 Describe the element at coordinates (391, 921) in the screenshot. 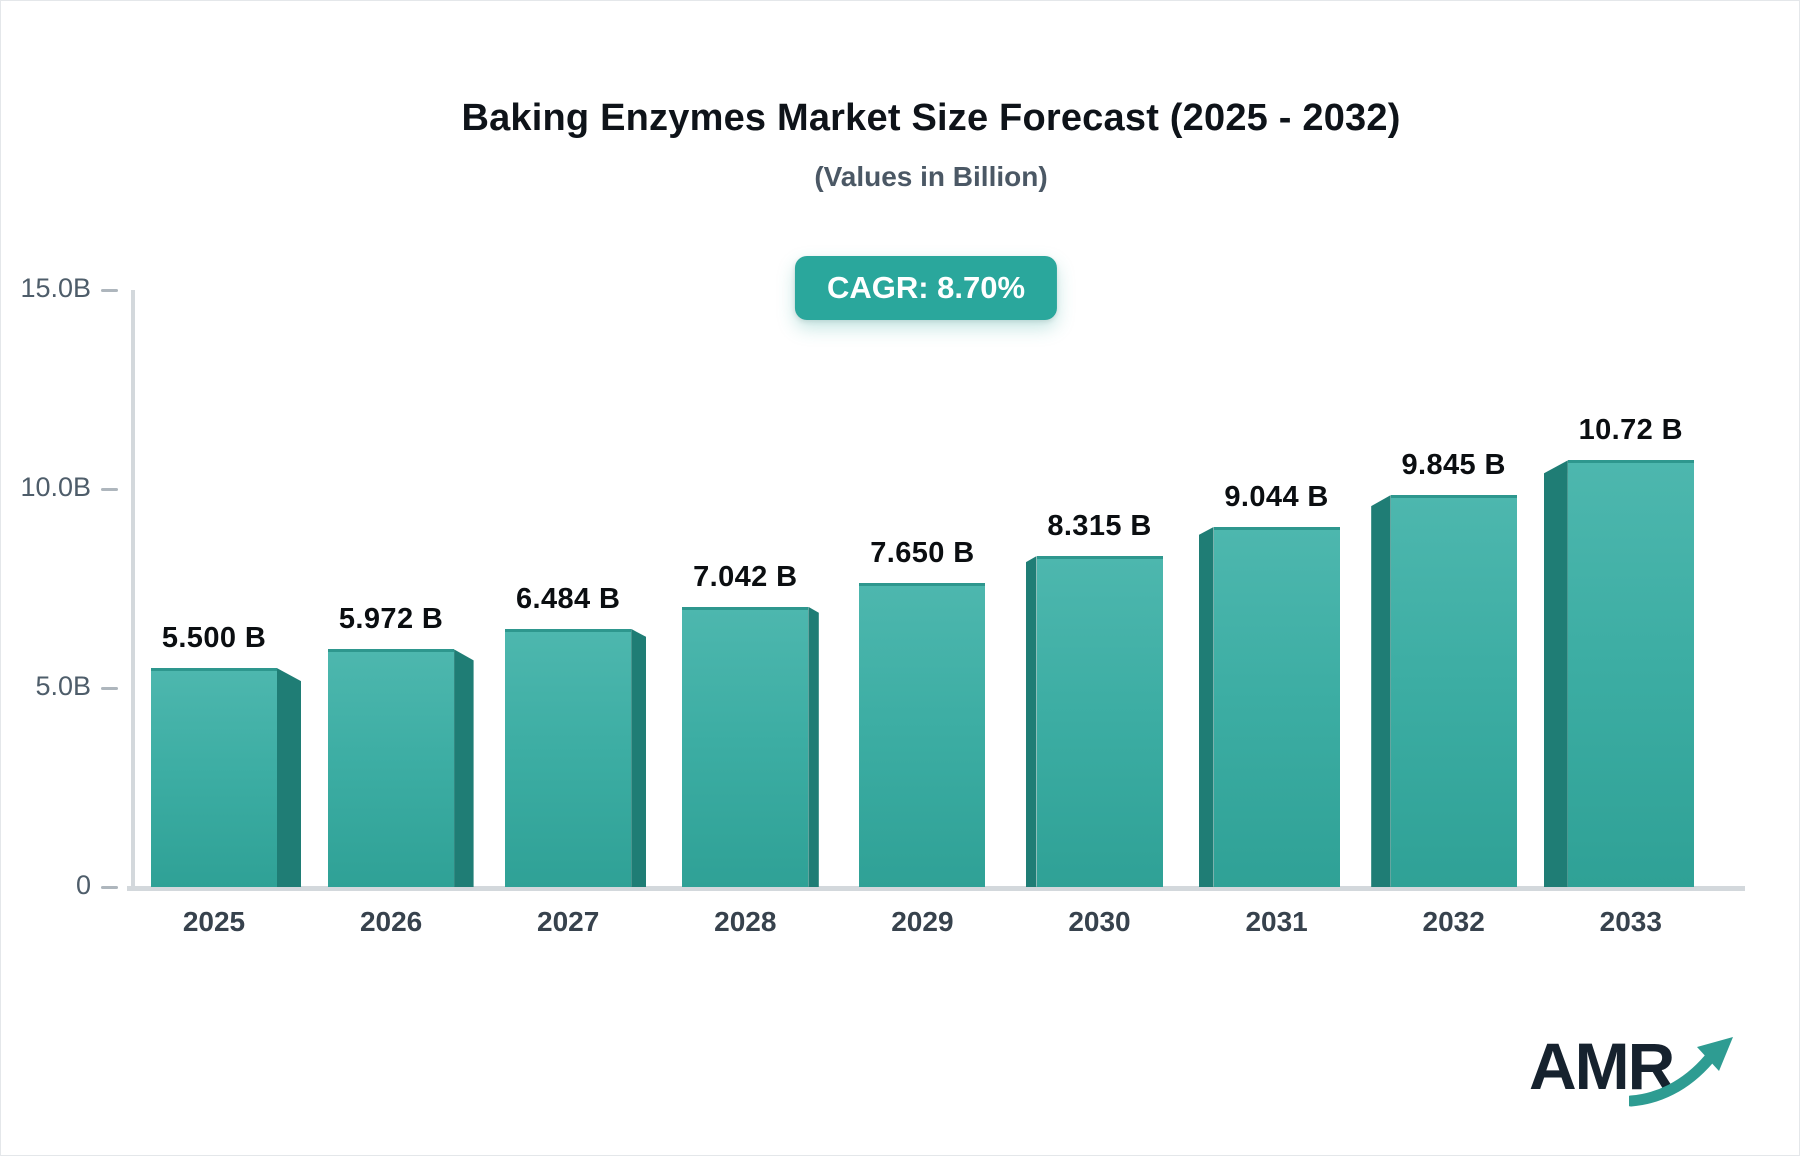

I see `x-tick-label-2026: 2026` at that location.